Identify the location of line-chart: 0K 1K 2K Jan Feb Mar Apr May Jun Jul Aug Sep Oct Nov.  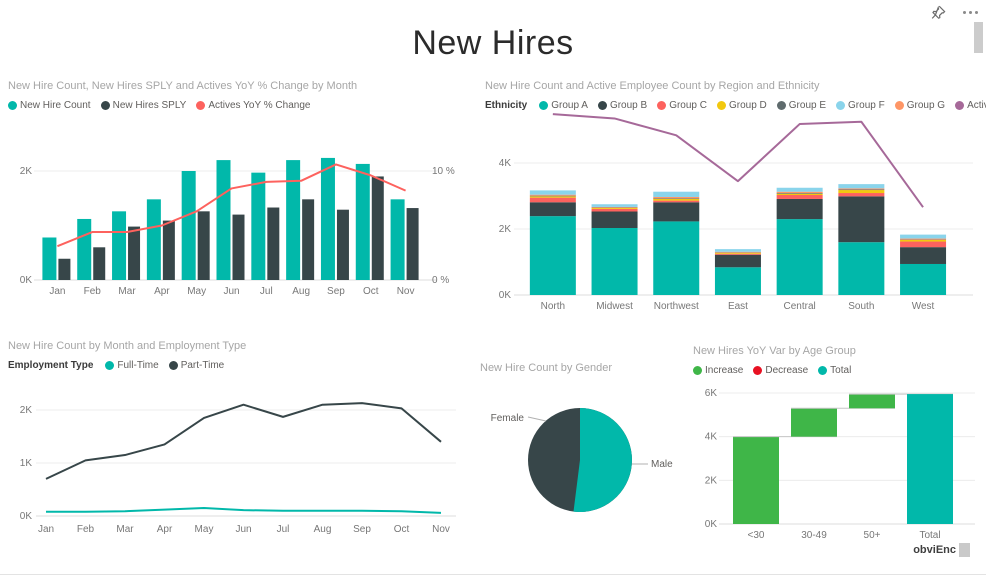
(235, 455).